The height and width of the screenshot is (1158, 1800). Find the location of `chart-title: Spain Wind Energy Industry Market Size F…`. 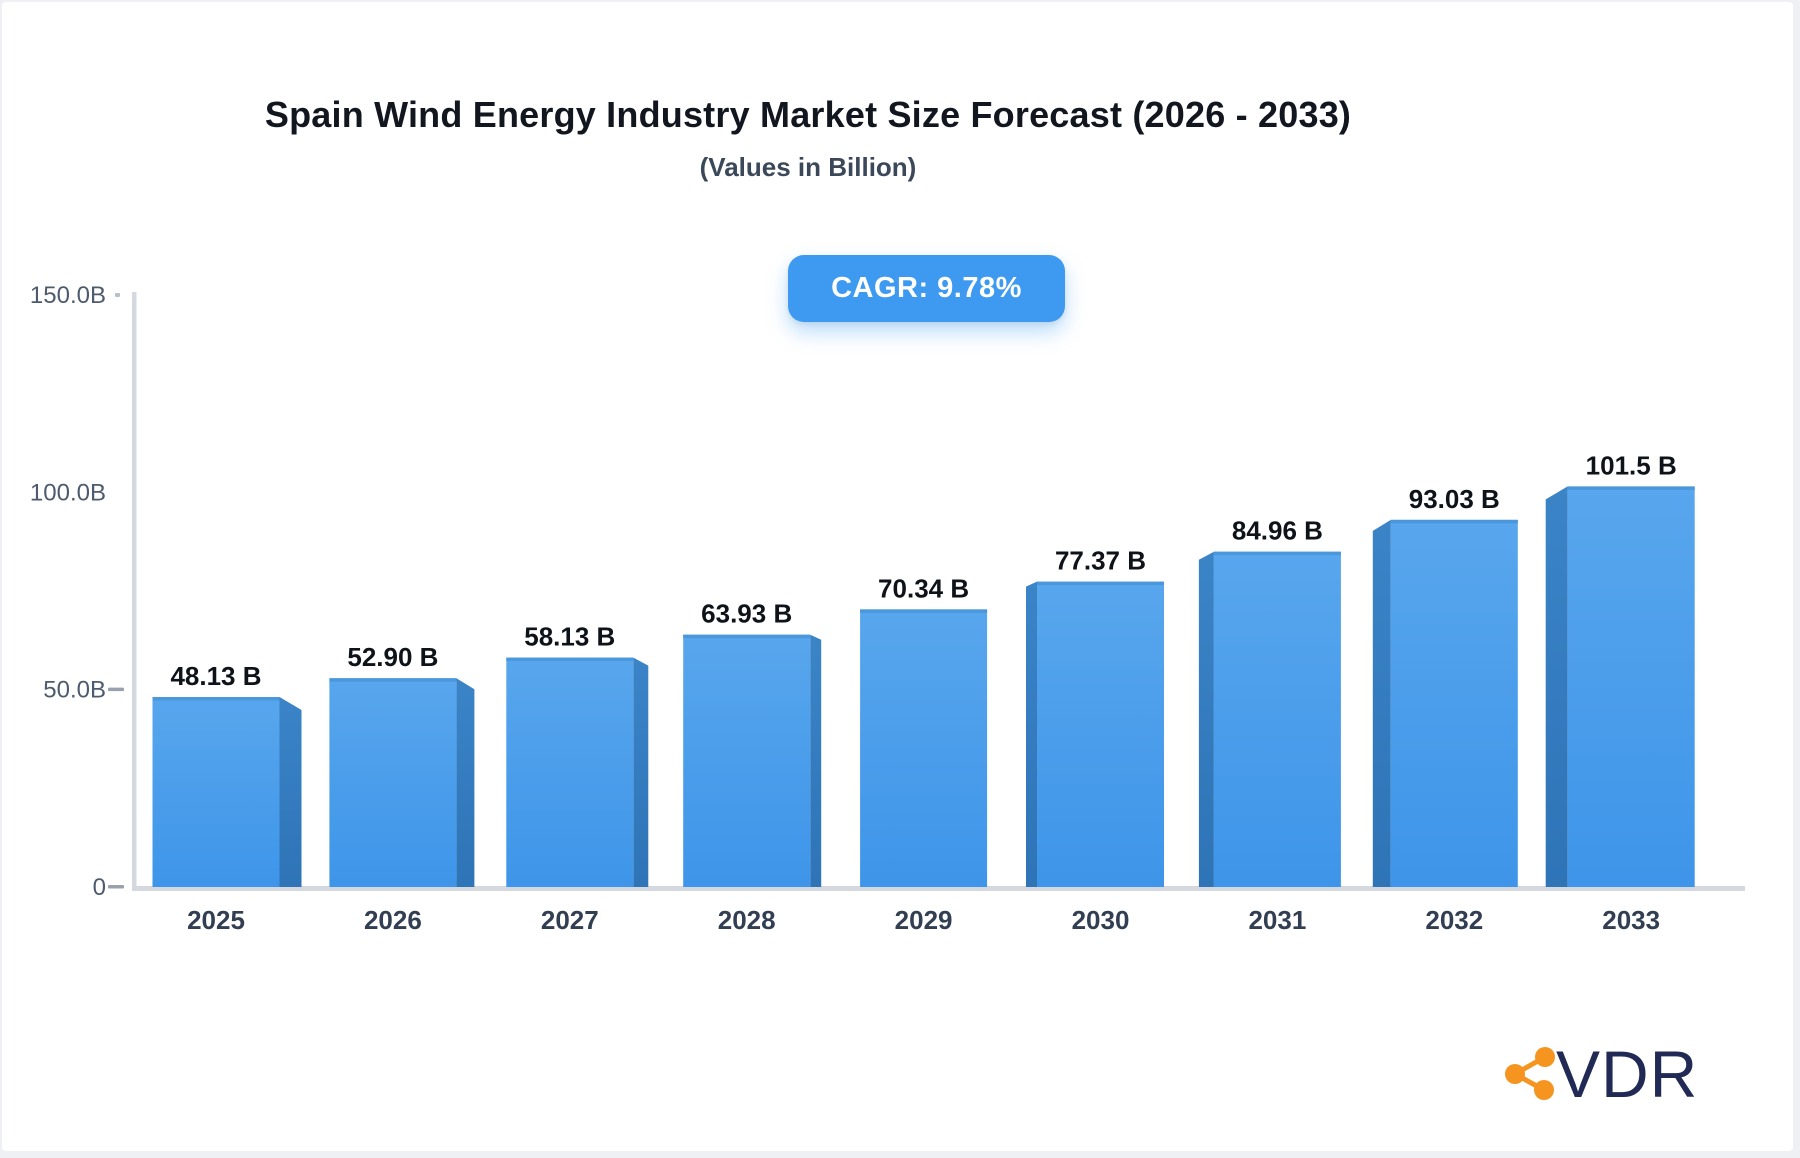

chart-title: Spain Wind Energy Industry Market Size F… is located at coordinates (808, 114).